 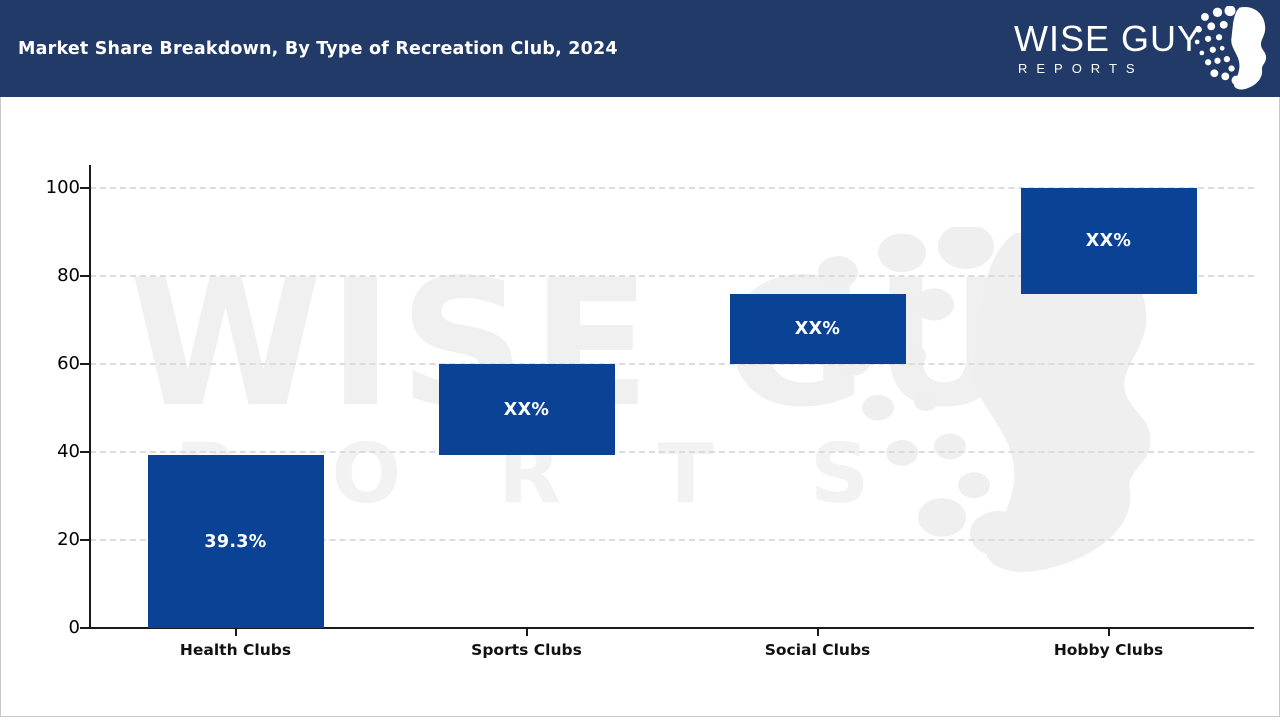 I want to click on logo-sub-label: REPORTS, so click(x=1080, y=68).